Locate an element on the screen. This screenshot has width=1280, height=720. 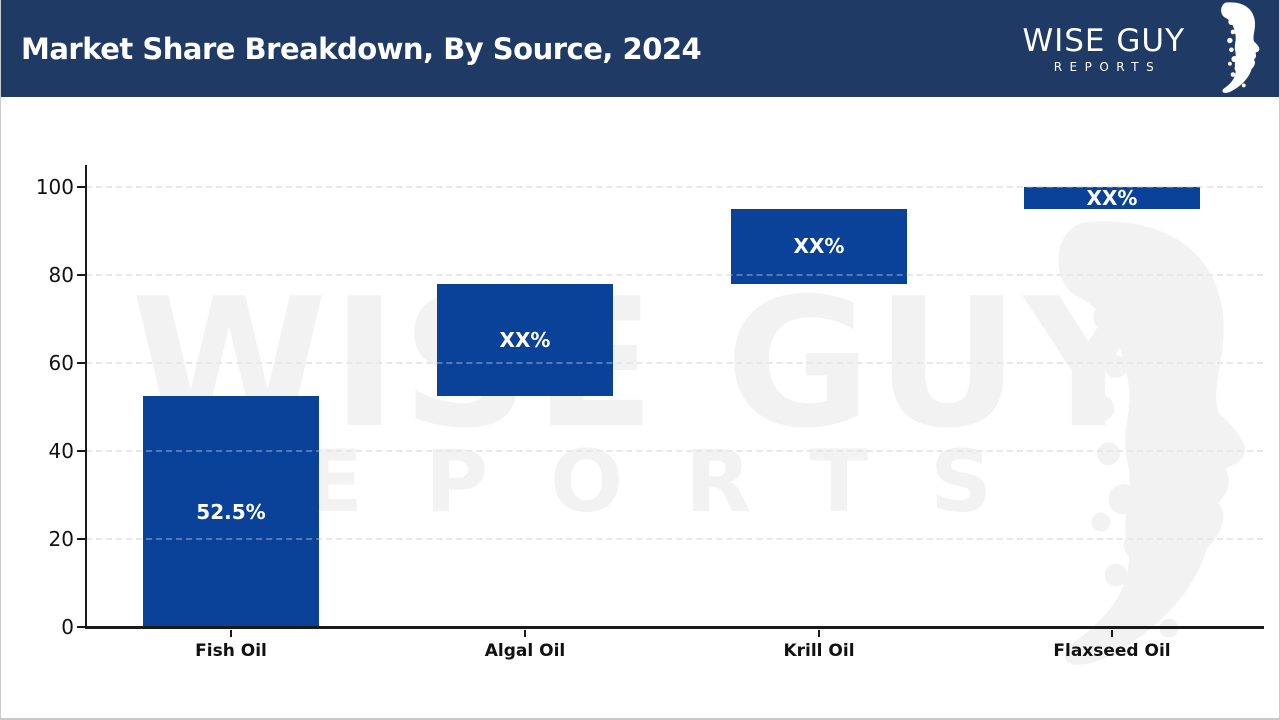
y-axis-tick-label: 80 is located at coordinates (61, 275).